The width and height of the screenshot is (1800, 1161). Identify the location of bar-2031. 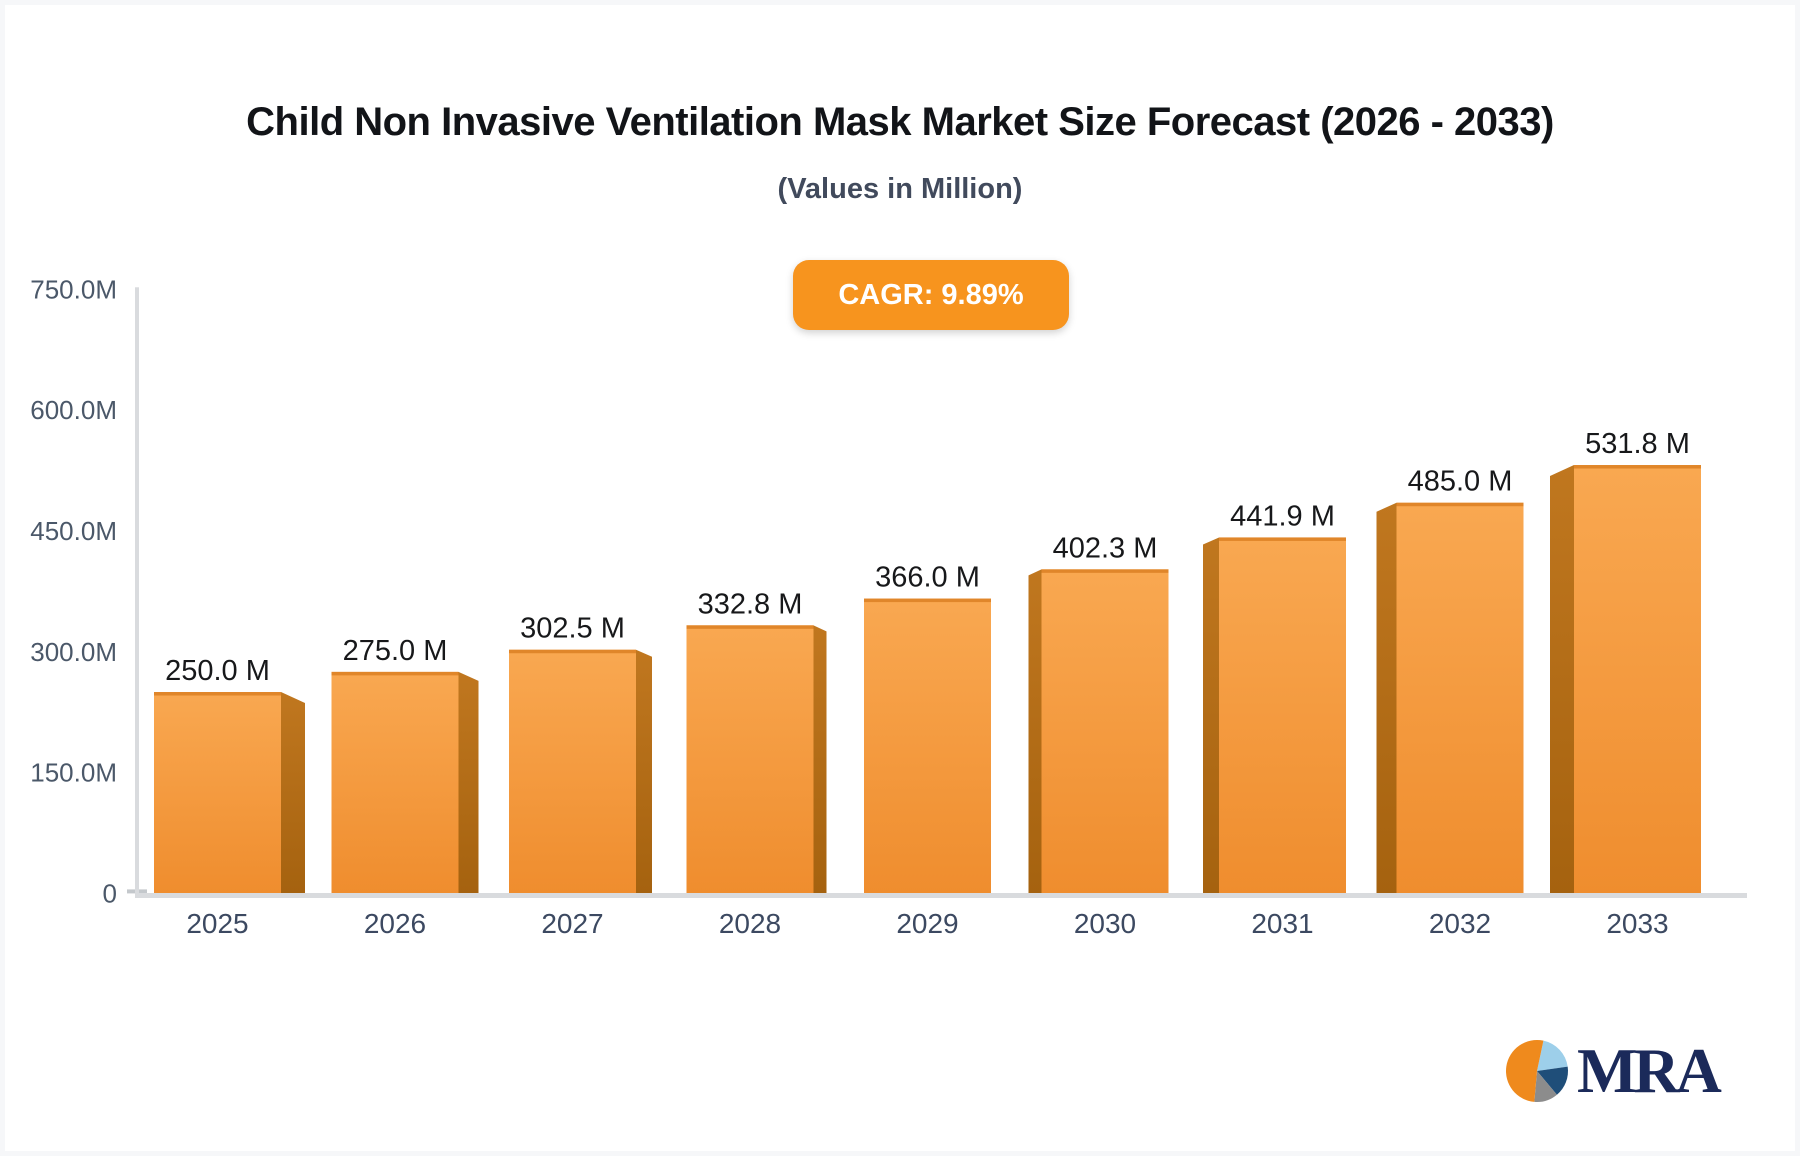
(1282, 715).